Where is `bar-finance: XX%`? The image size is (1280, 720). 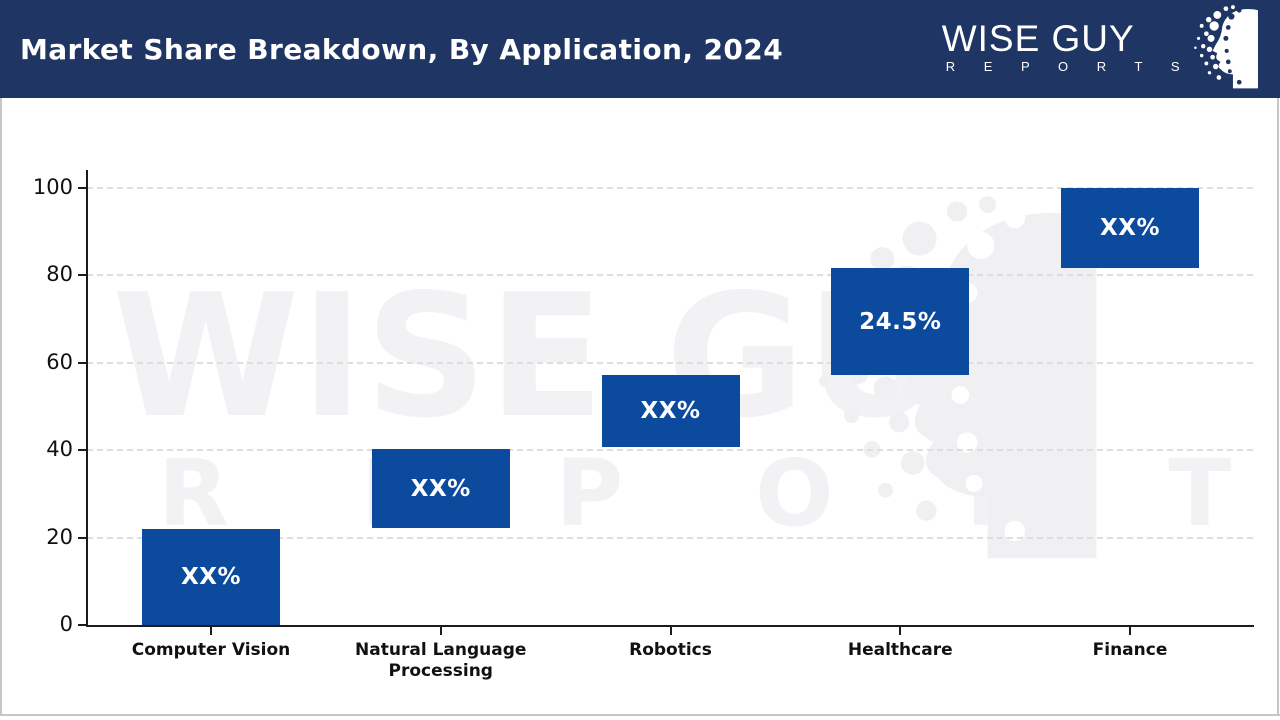 bar-finance: XX% is located at coordinates (1130, 228).